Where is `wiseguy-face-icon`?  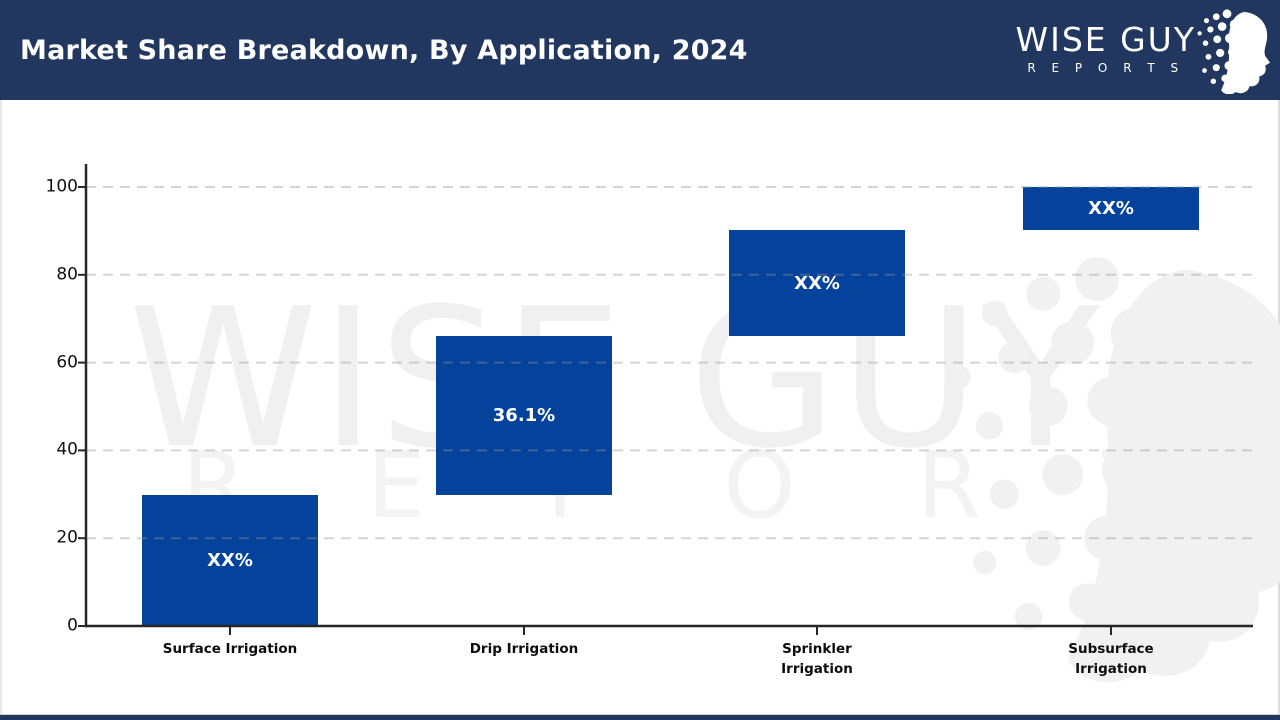
wiseguy-face-icon is located at coordinates (1234, 51).